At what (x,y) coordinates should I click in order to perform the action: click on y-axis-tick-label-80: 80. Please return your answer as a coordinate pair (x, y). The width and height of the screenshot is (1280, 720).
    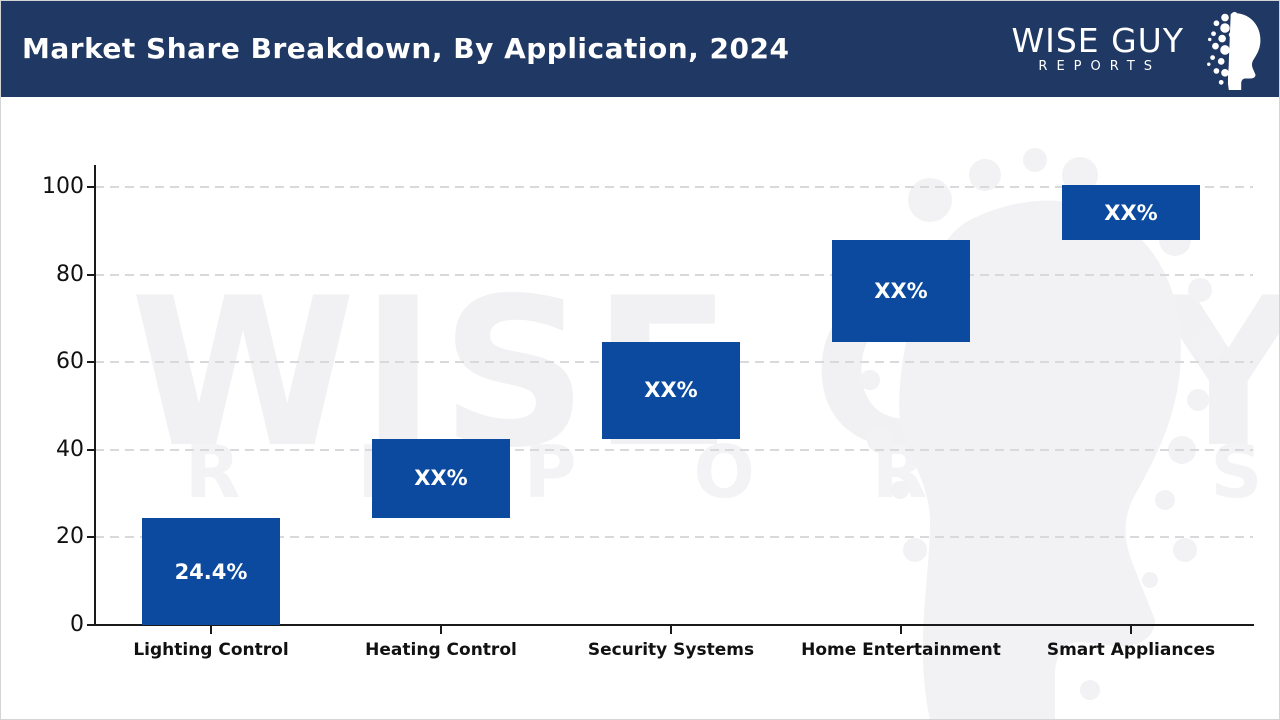
    Looking at the image, I should click on (70, 274).